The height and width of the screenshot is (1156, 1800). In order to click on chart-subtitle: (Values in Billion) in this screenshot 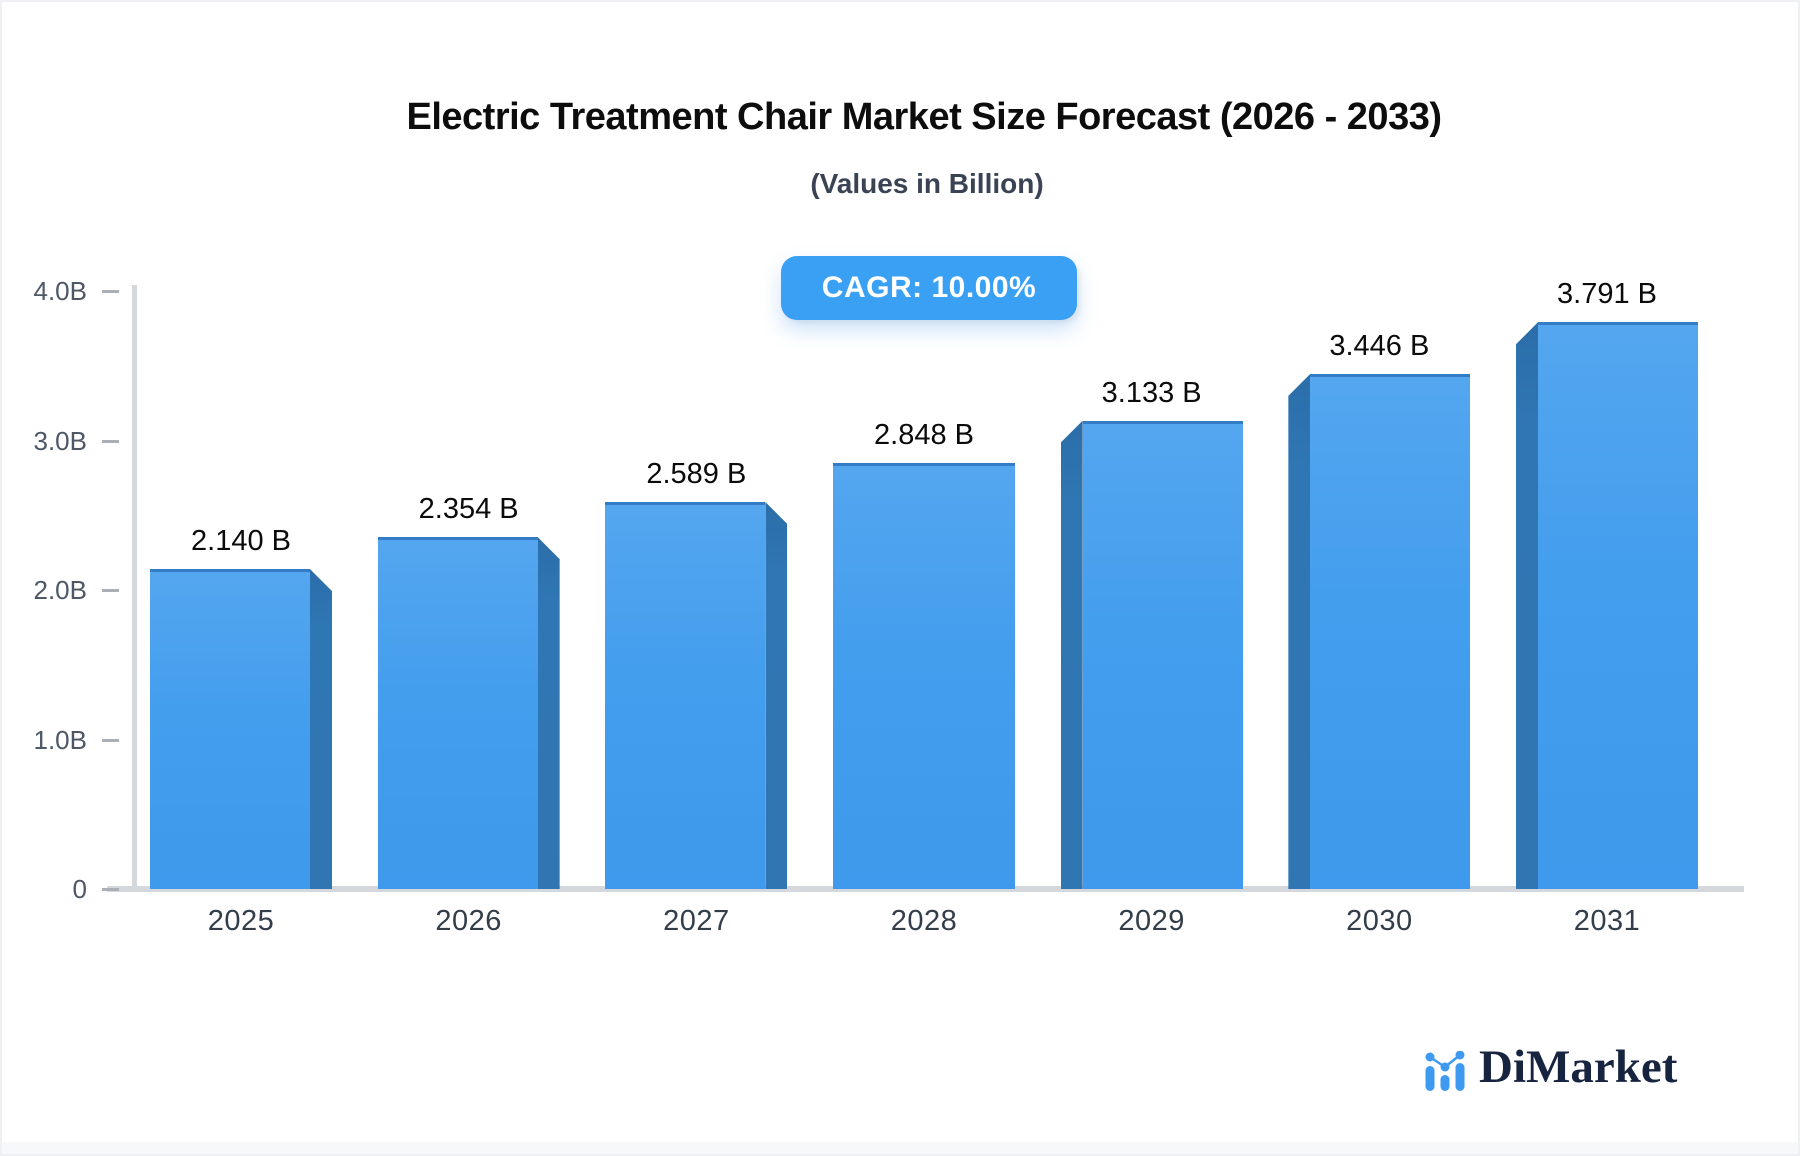, I will do `click(927, 183)`.